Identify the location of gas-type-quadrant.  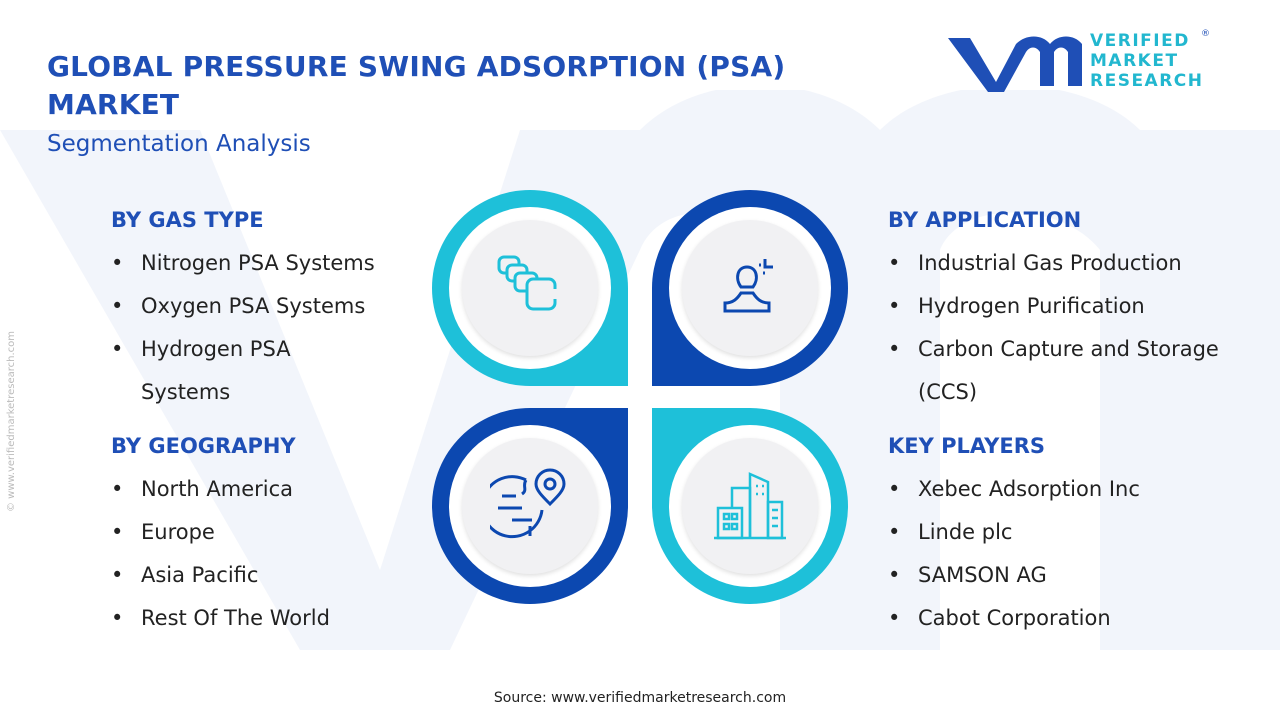
(530, 288).